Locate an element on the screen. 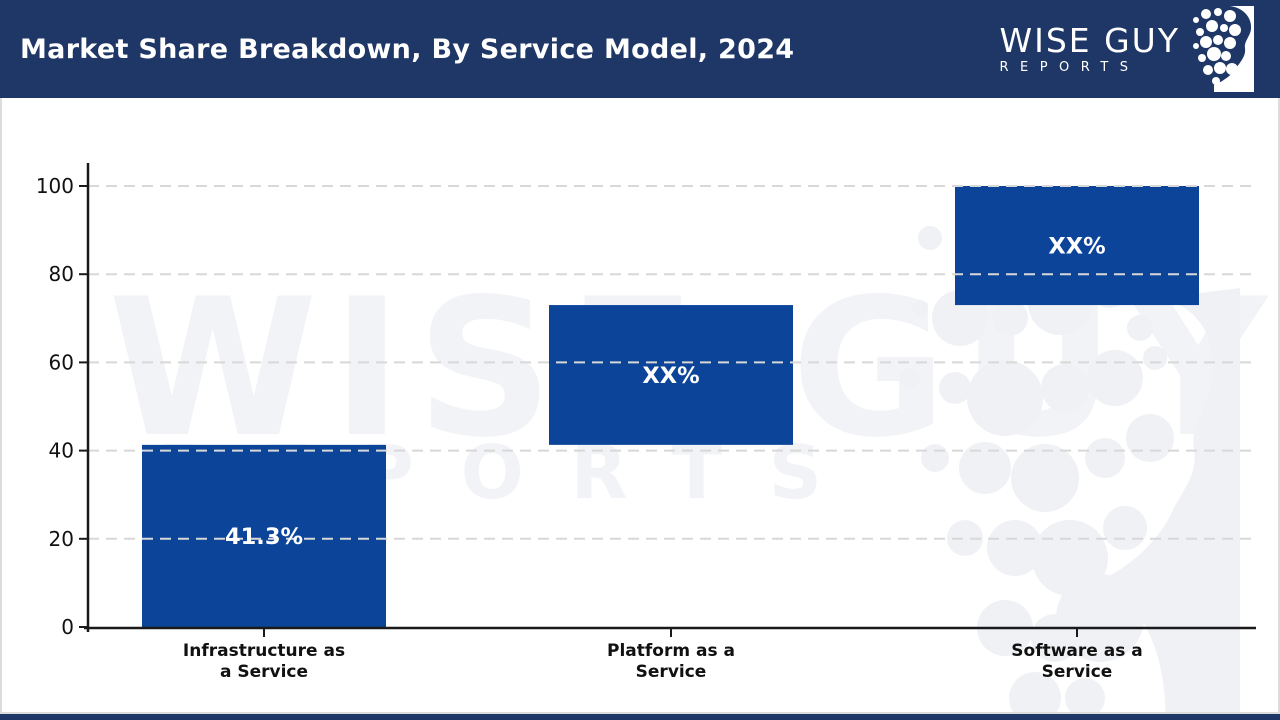  logo-subtitle: REPORTS is located at coordinates (1069, 67).